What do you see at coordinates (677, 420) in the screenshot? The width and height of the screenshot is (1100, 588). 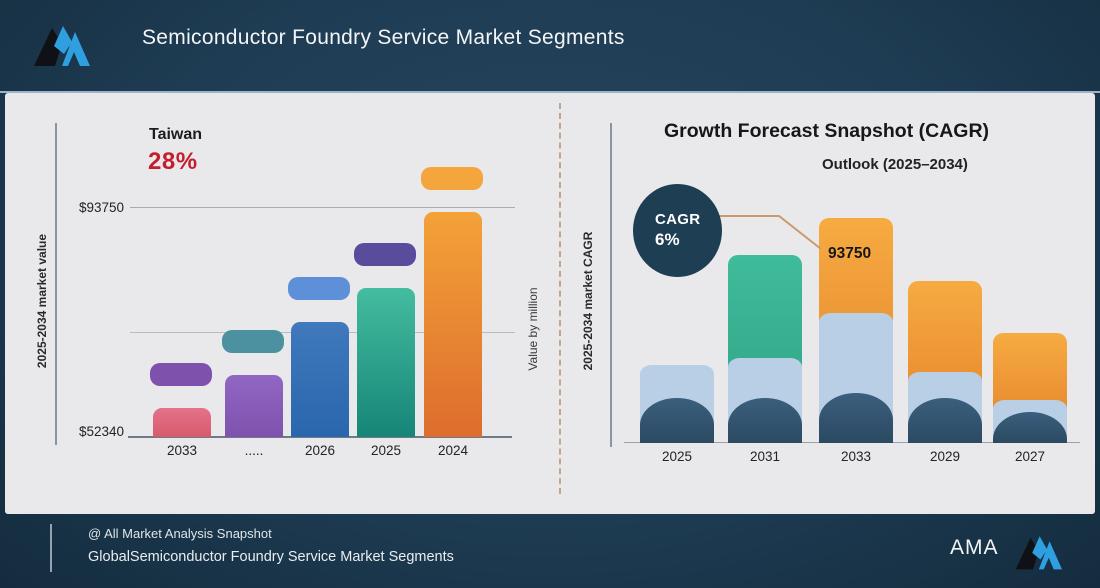 I see `right-bar-2025-base-segment` at bounding box center [677, 420].